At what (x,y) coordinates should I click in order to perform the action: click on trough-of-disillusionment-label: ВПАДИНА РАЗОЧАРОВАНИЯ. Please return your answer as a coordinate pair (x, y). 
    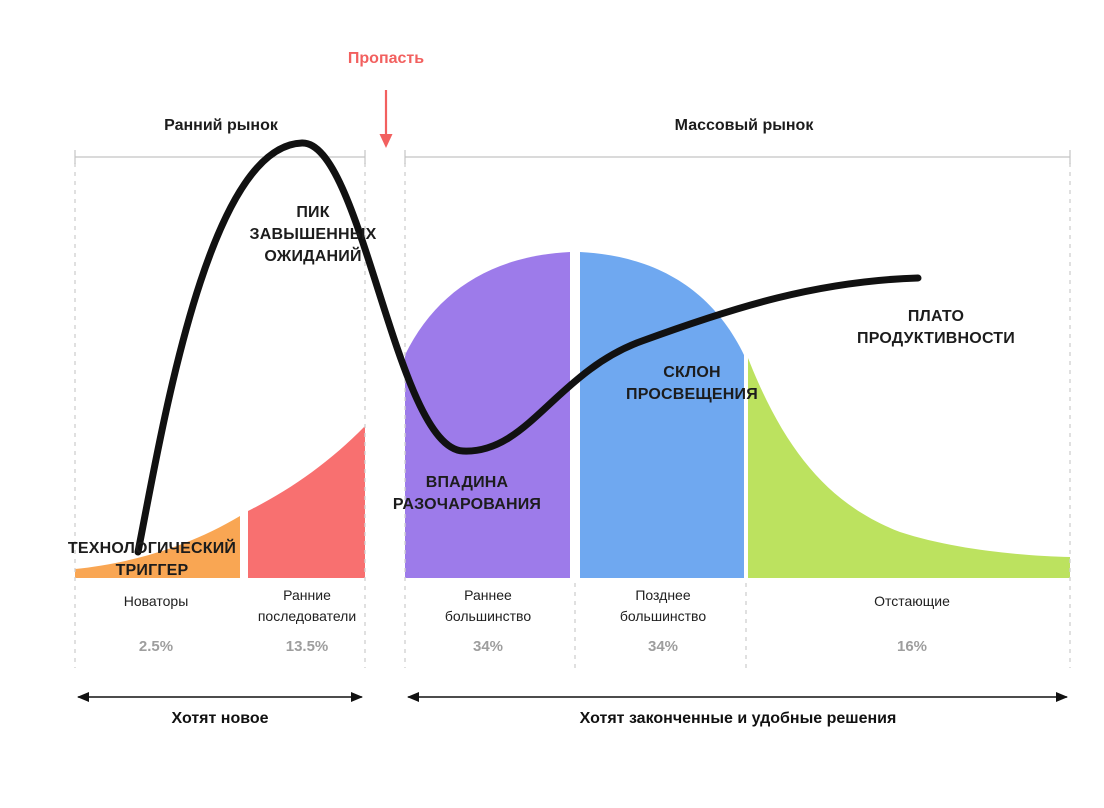
    Looking at the image, I should click on (467, 493).